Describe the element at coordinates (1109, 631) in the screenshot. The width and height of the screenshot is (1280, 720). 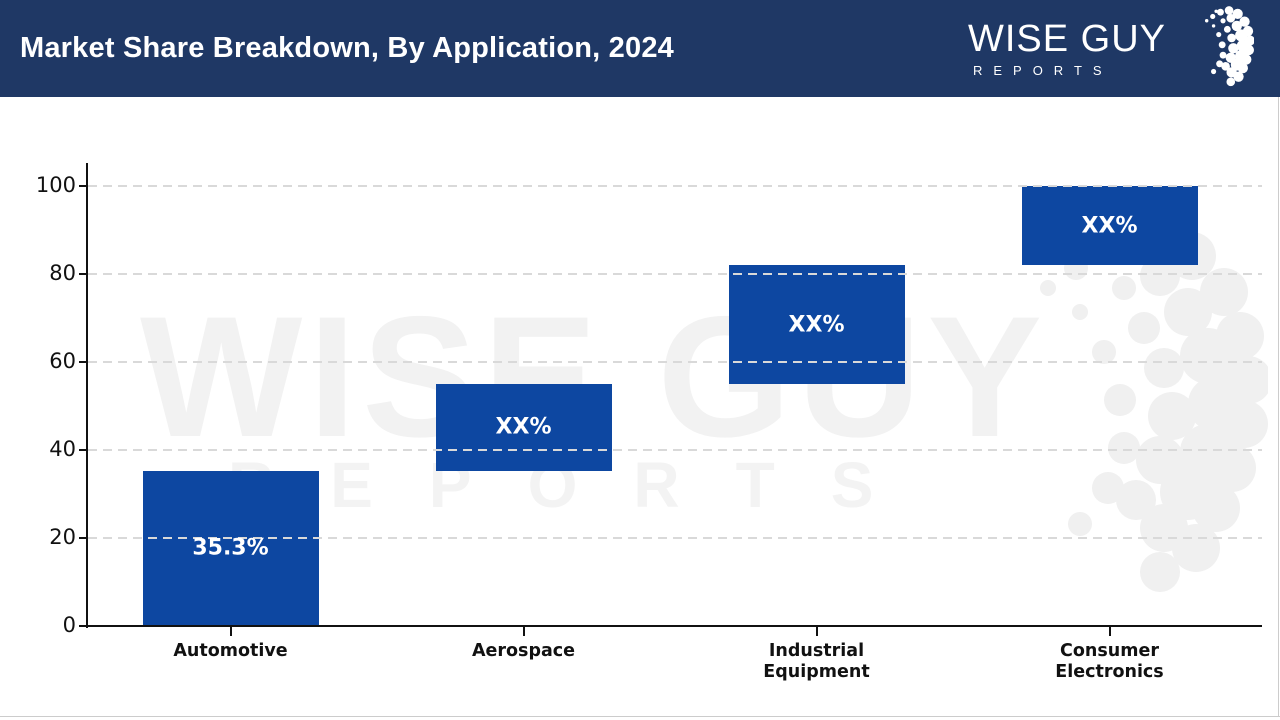
I see `x-tick-mark-consumer-electronics` at that location.